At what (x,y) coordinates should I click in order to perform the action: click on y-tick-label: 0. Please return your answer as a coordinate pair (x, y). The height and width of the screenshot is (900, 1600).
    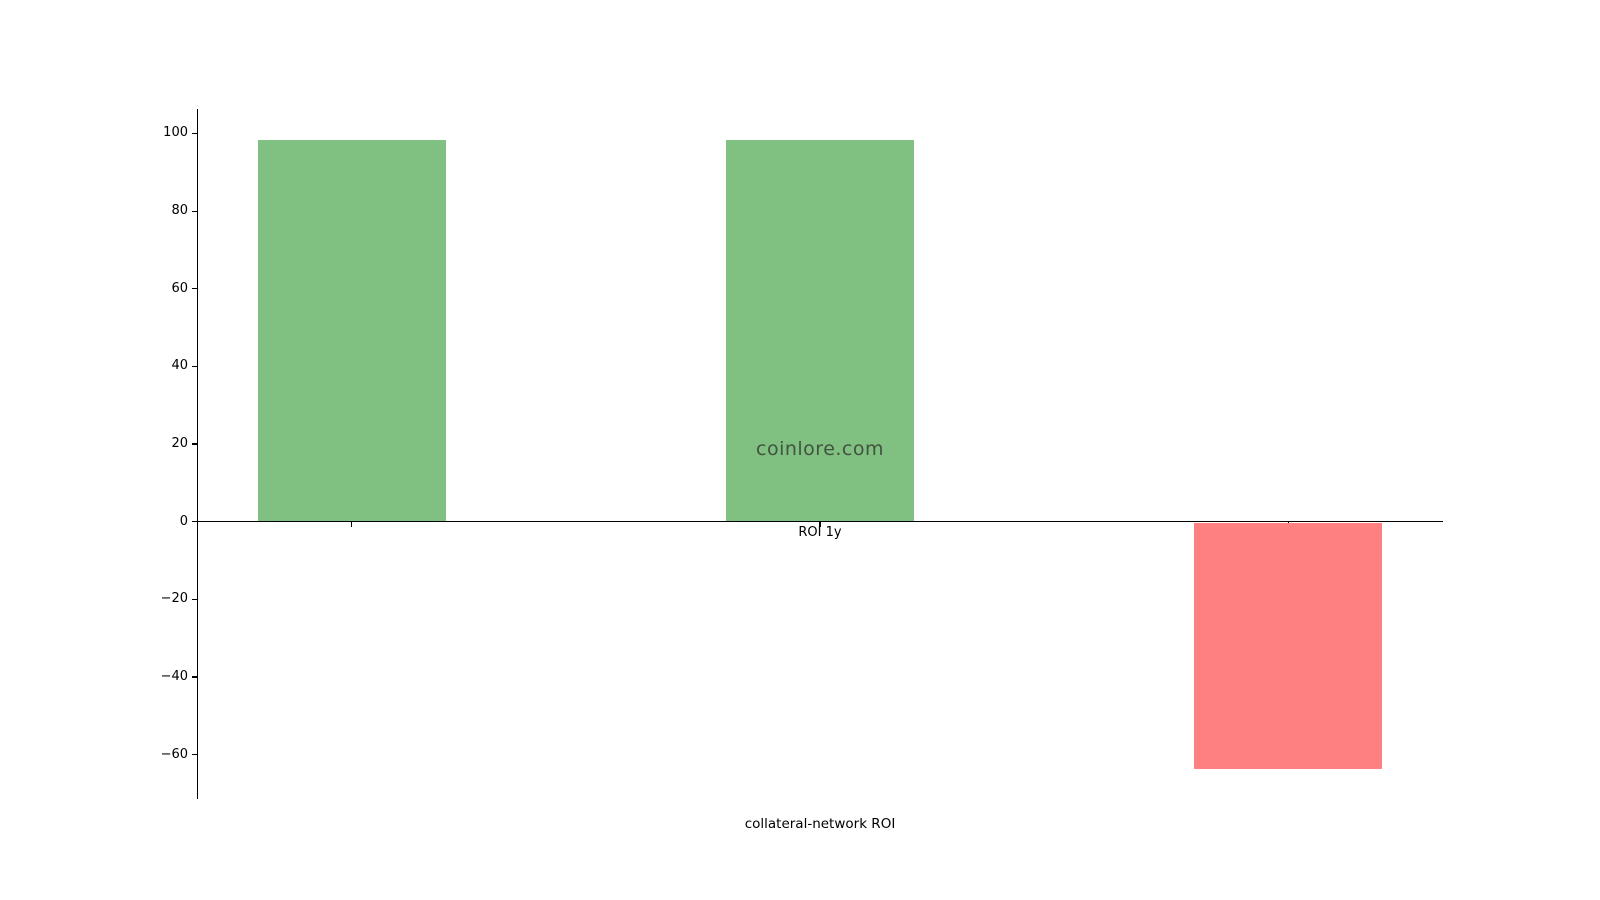
    Looking at the image, I should click on (183, 521).